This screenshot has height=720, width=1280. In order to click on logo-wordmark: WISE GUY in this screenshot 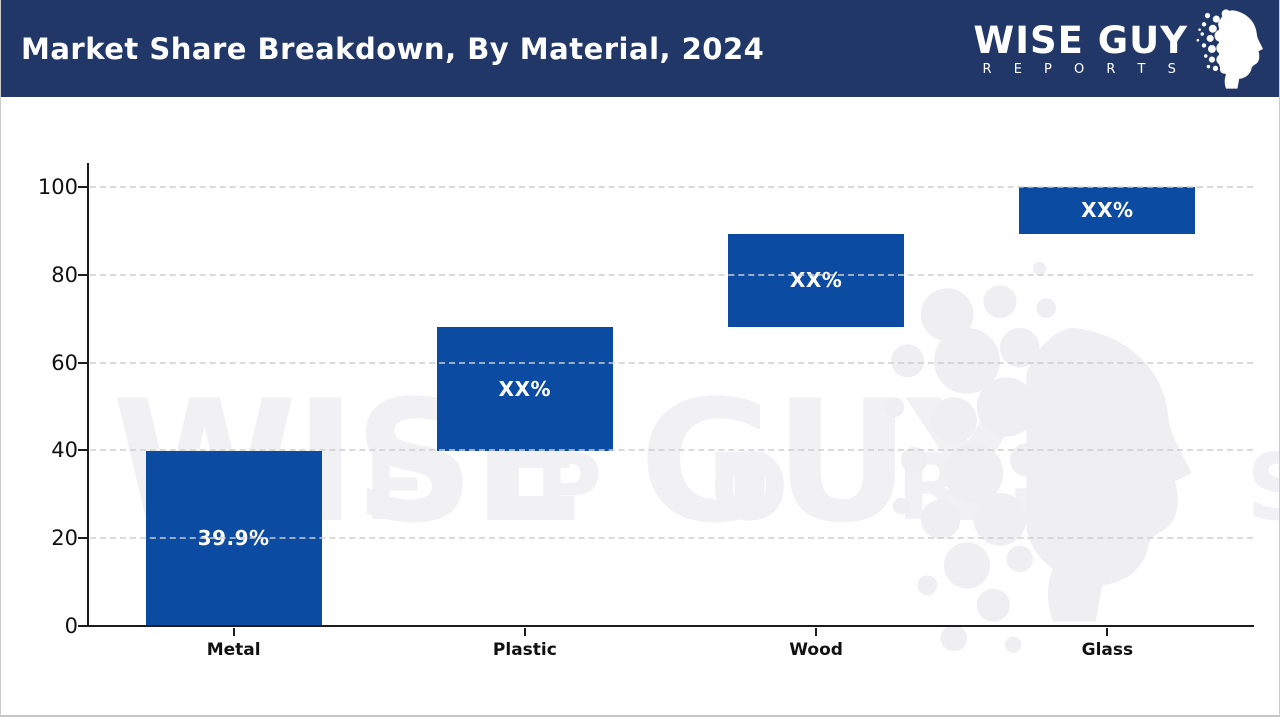, I will do `click(1080, 40)`.